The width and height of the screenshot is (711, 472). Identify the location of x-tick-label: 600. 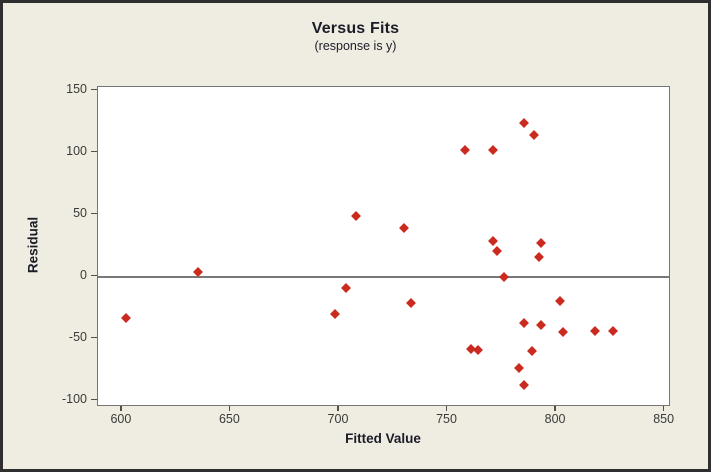
(121, 419).